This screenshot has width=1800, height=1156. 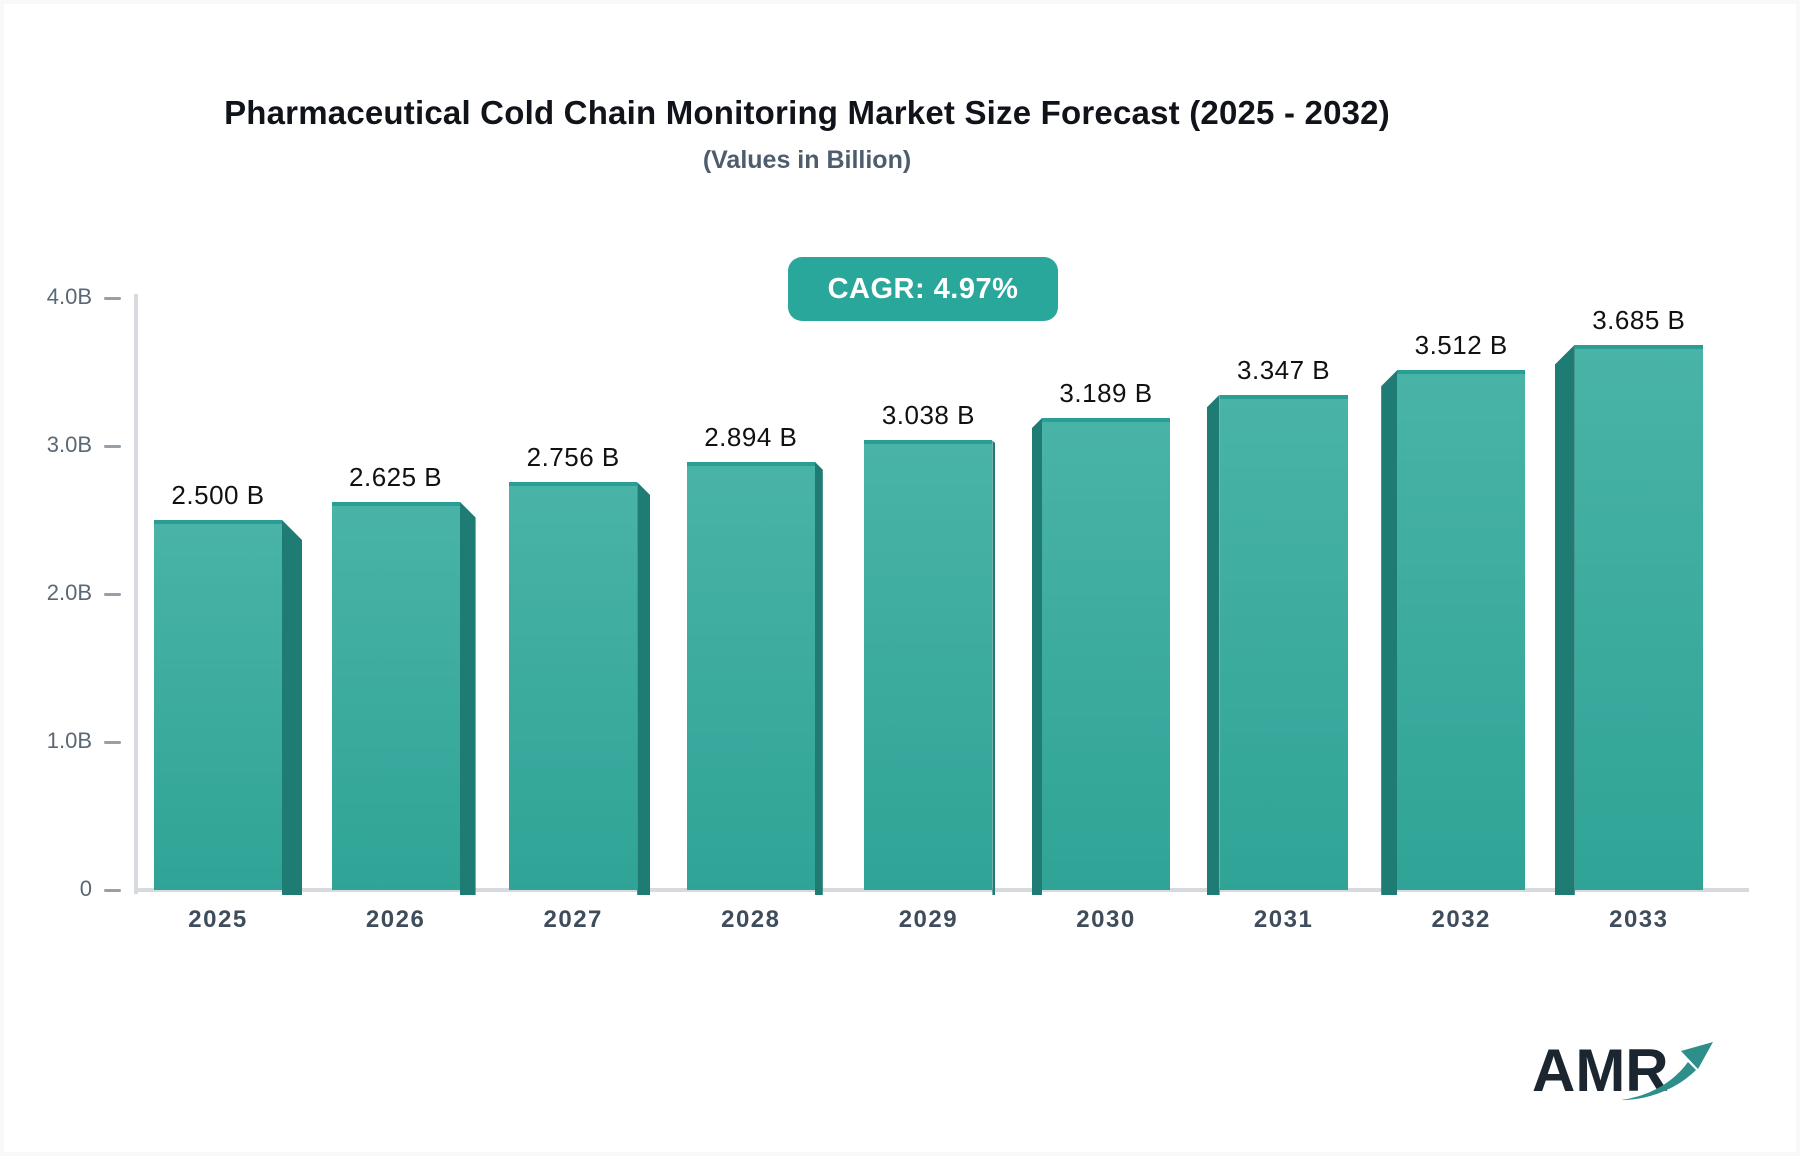 I want to click on x-axis-label: 2026, so click(x=395, y=919).